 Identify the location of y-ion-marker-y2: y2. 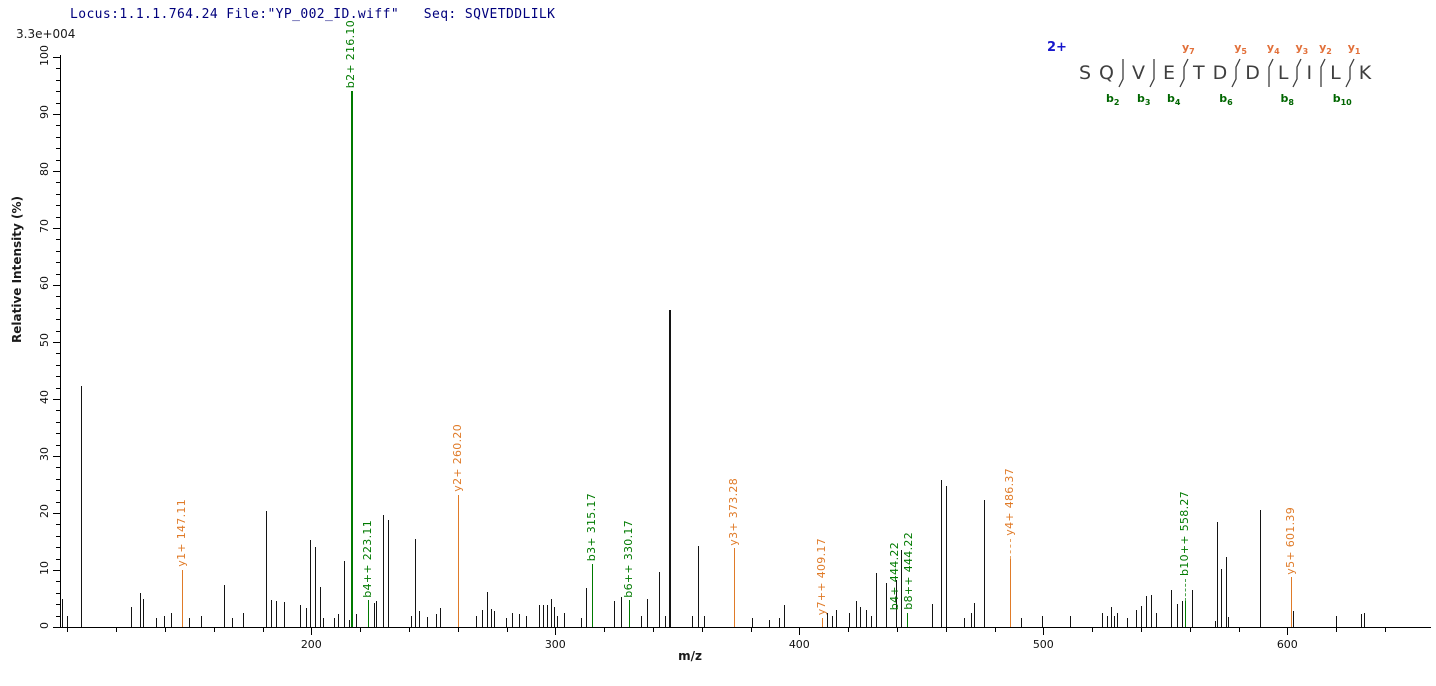
(1325, 49).